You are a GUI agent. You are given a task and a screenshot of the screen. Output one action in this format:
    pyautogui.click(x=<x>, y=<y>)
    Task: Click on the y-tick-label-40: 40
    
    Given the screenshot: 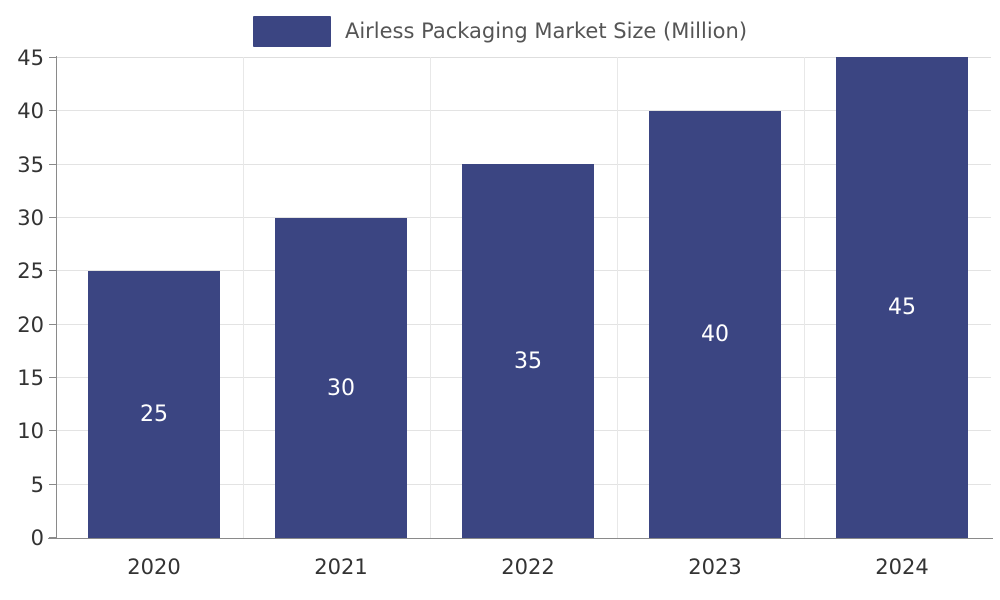 What is the action you would take?
    pyautogui.click(x=30, y=111)
    